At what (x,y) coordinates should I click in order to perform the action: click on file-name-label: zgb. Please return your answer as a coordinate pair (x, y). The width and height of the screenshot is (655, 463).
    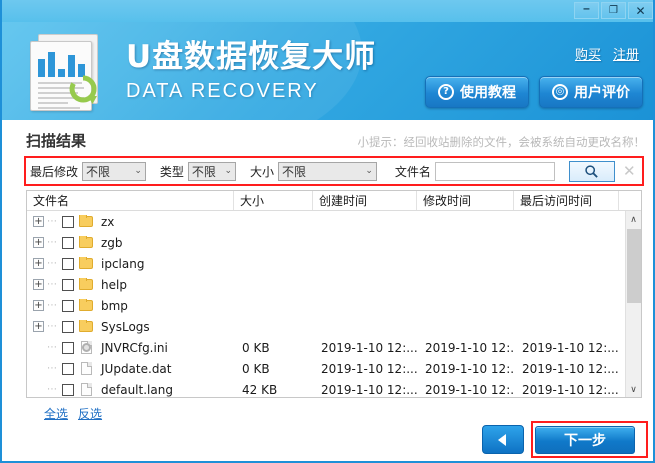
    Looking at the image, I should click on (112, 242).